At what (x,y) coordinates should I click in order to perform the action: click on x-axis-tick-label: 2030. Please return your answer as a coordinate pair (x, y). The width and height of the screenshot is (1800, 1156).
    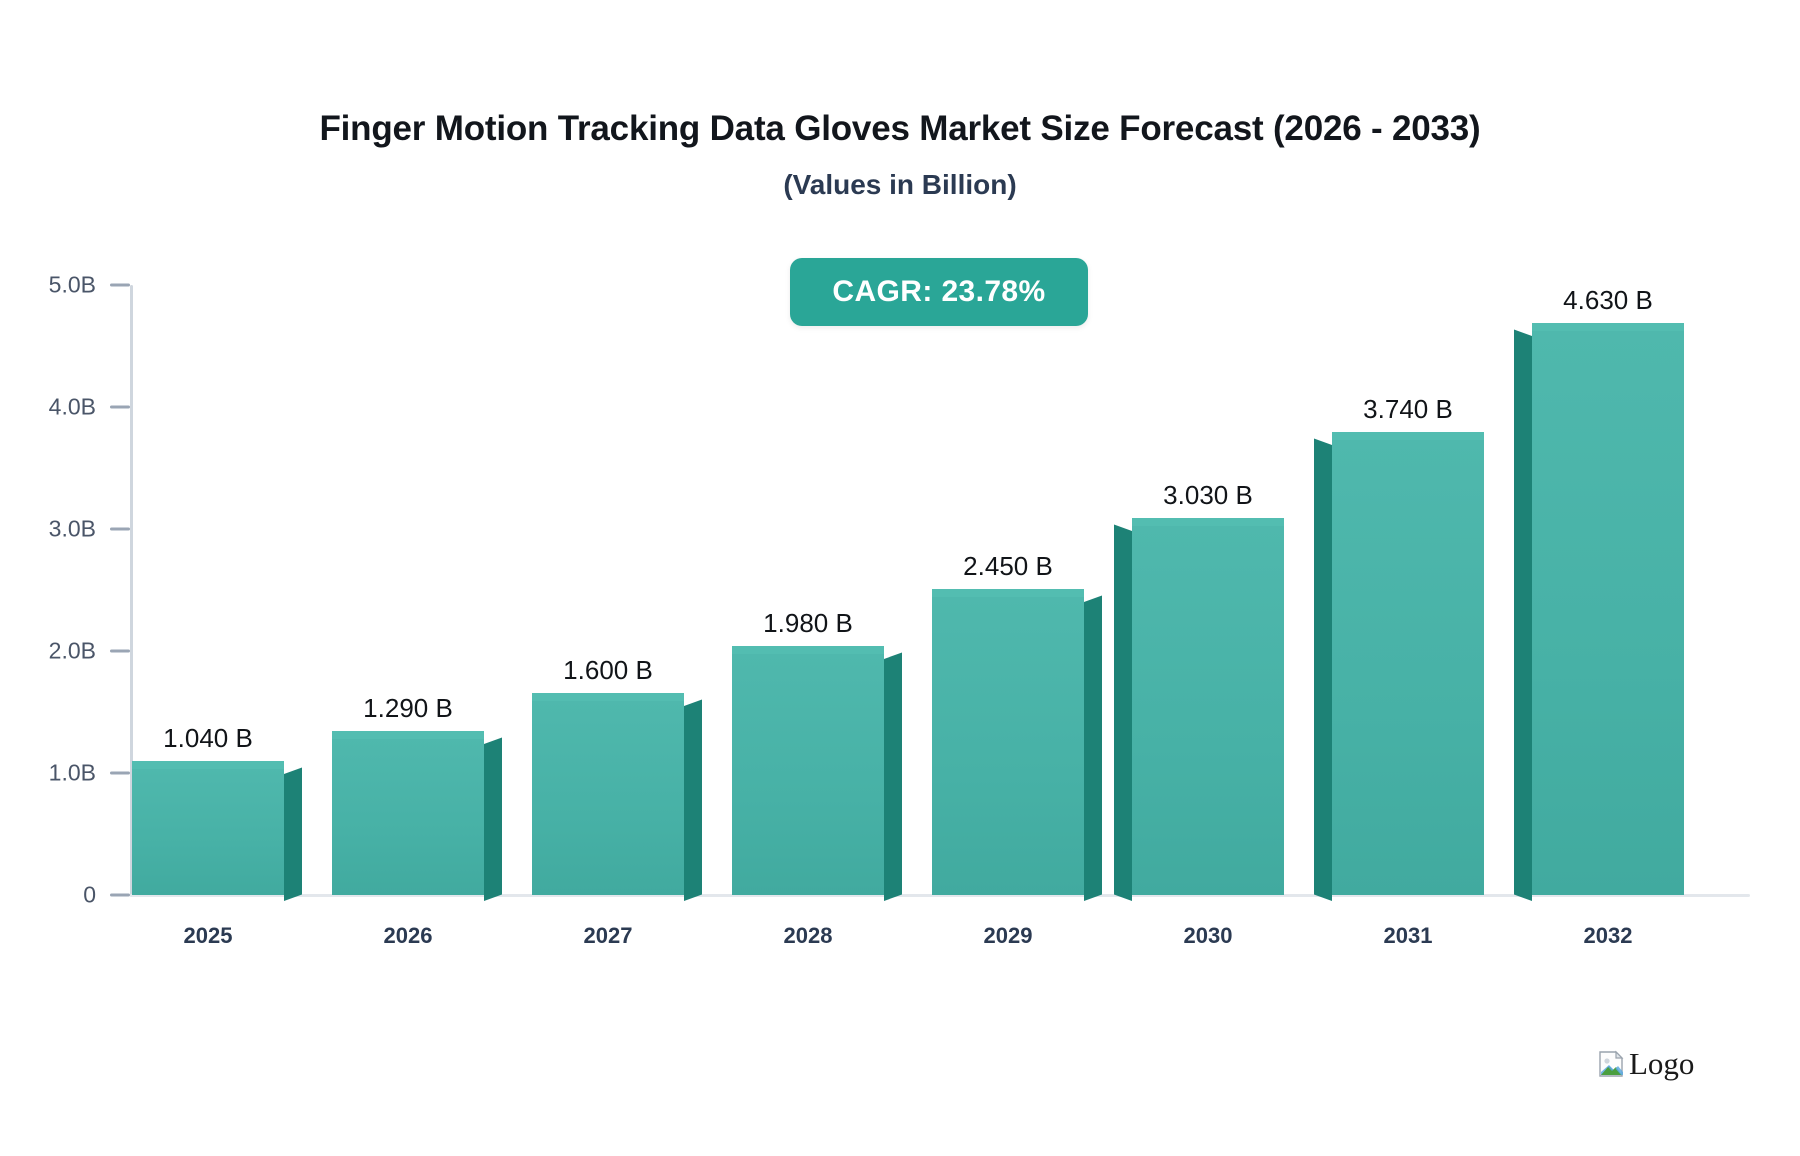
    Looking at the image, I should click on (1208, 935).